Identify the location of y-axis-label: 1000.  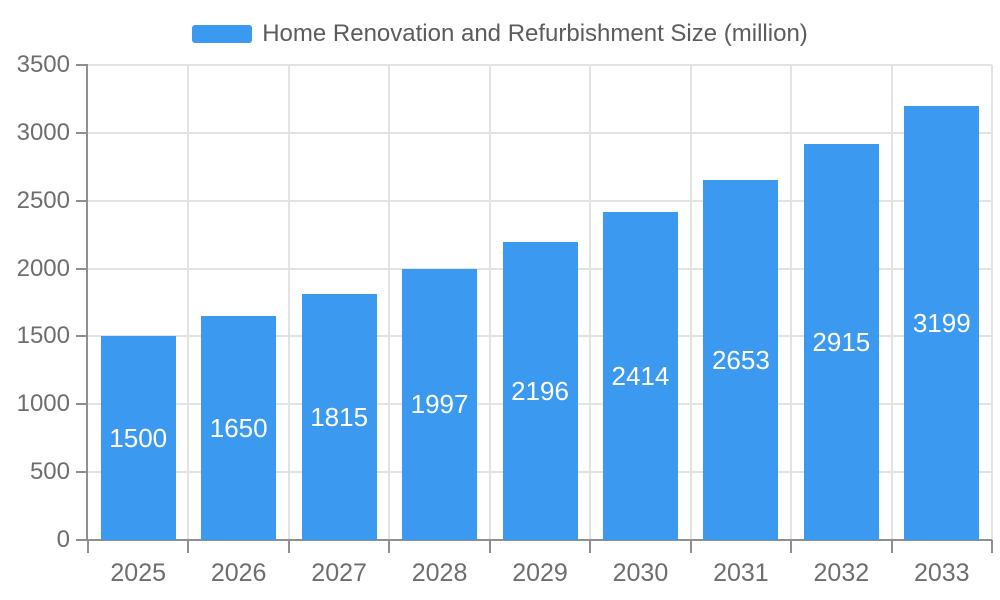
(43, 404).